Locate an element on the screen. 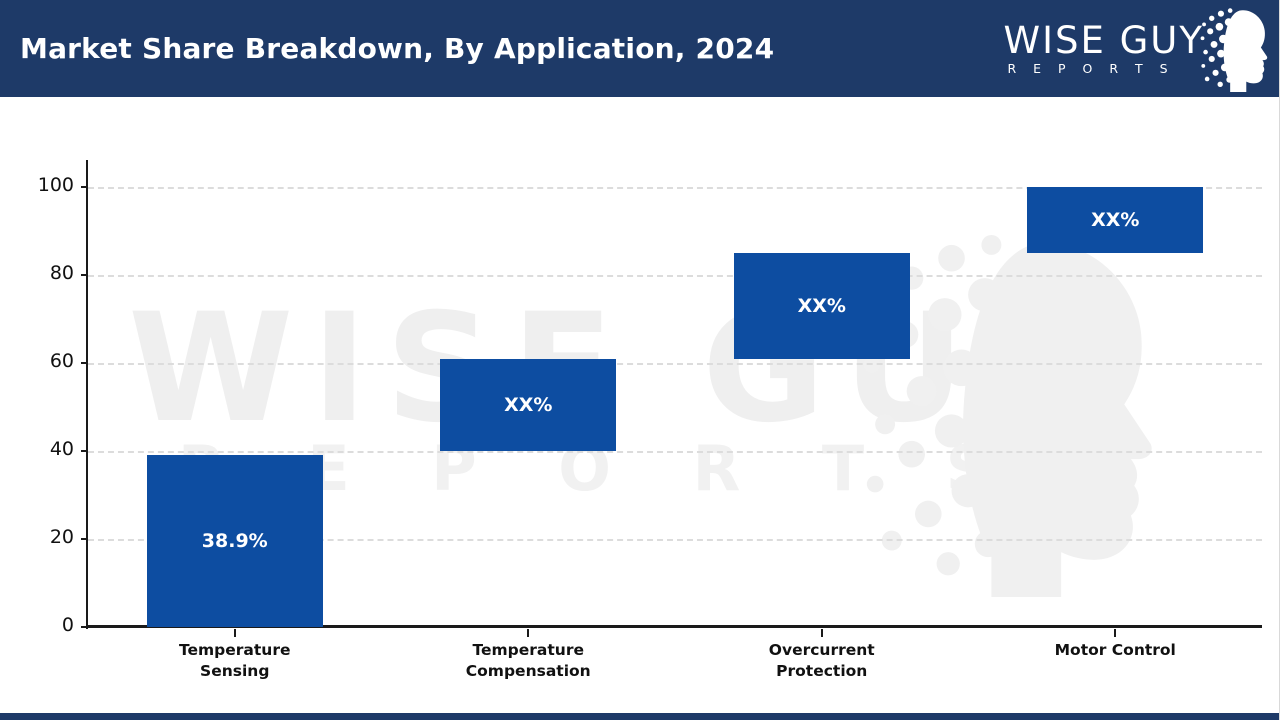  y-tick-label: 60 is located at coordinates (61, 361).